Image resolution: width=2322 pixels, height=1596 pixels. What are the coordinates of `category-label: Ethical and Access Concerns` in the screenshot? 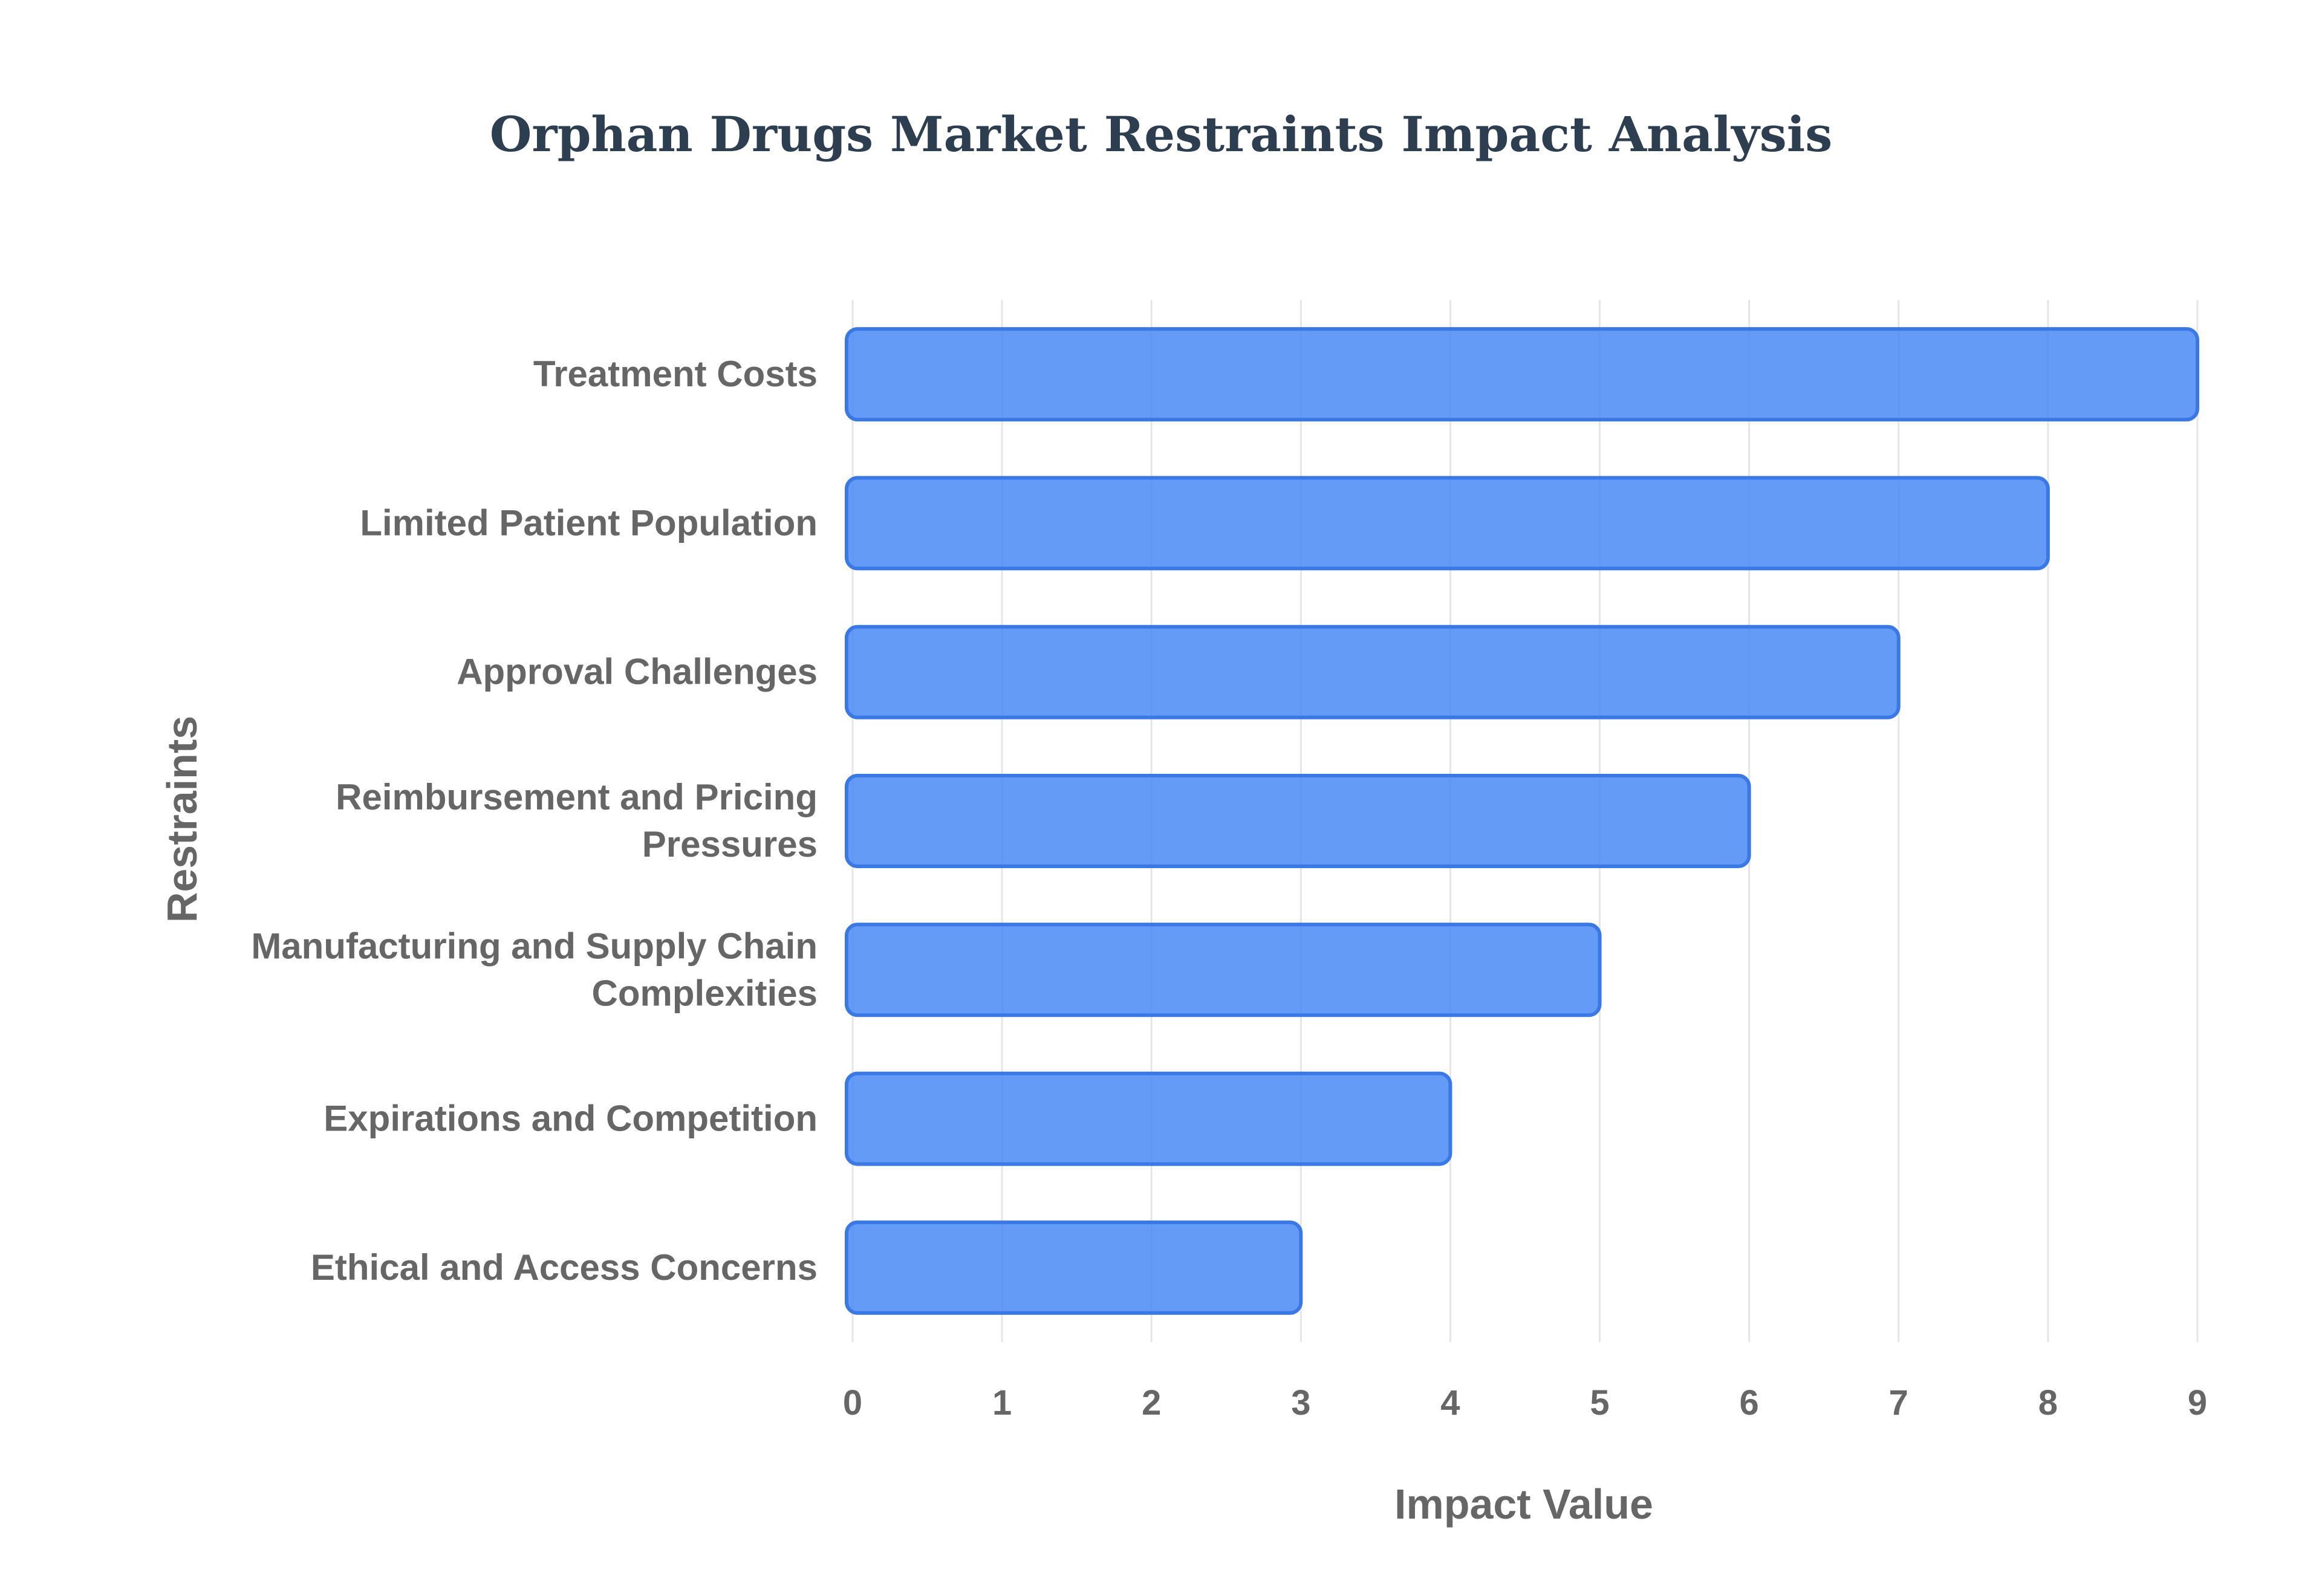 It's located at (564, 1267).